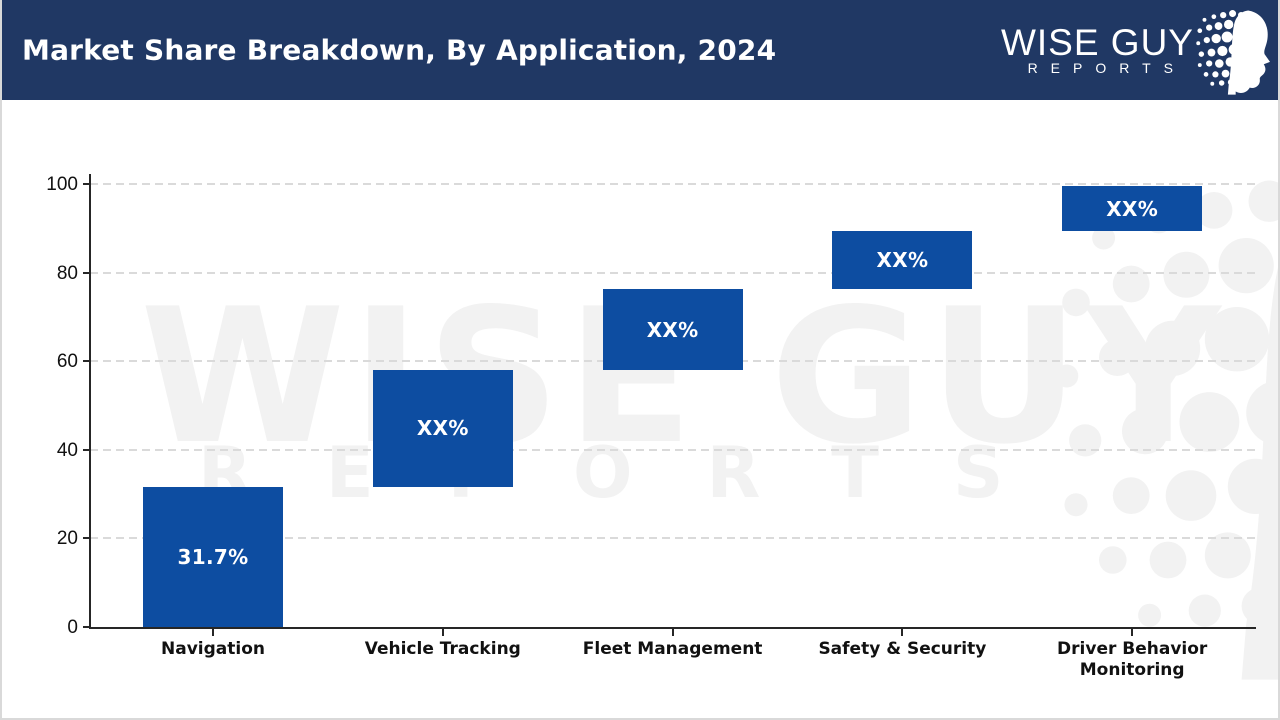 The width and height of the screenshot is (1280, 720). I want to click on y-tick-label: 40, so click(67, 450).